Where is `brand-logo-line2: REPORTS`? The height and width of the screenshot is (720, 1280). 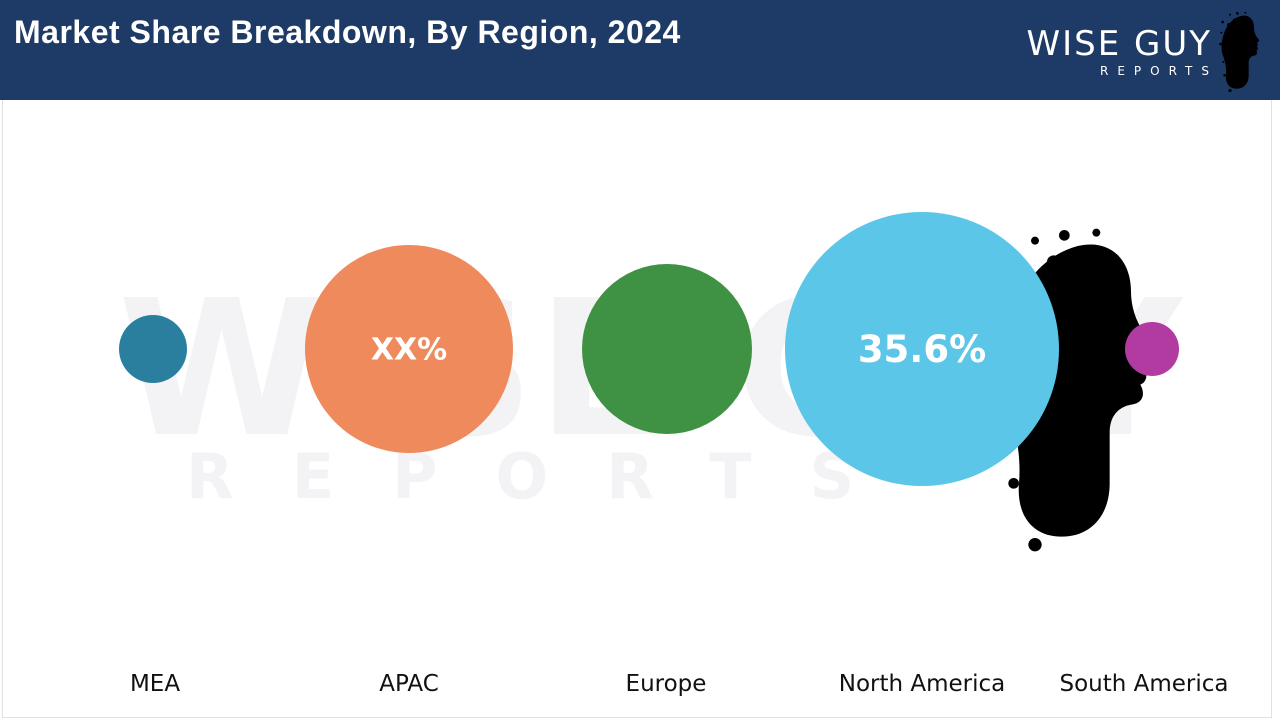 brand-logo-line2: REPORTS is located at coordinates (1158, 70).